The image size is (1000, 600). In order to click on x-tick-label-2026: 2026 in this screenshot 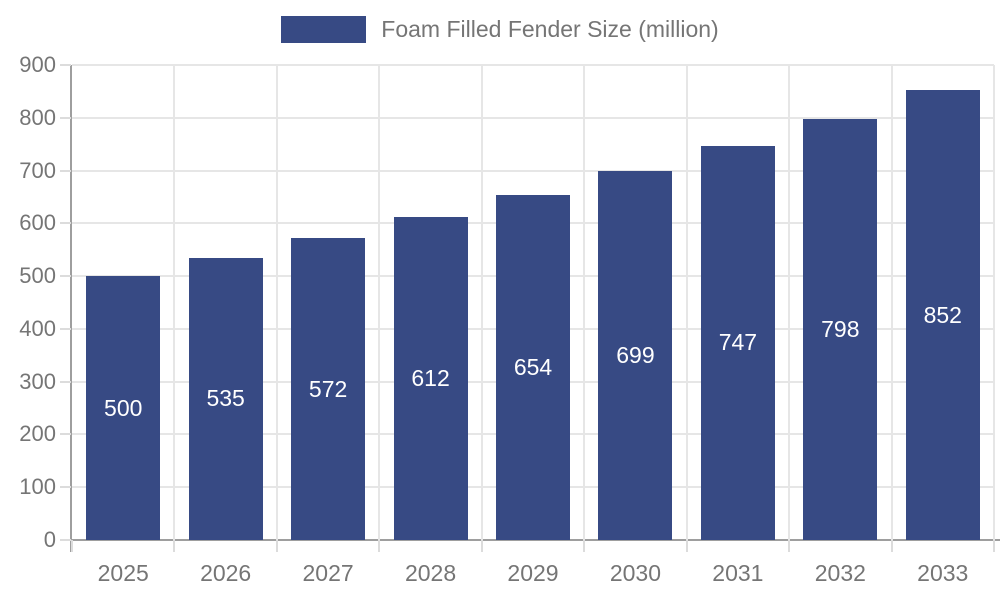, I will do `click(226, 573)`.